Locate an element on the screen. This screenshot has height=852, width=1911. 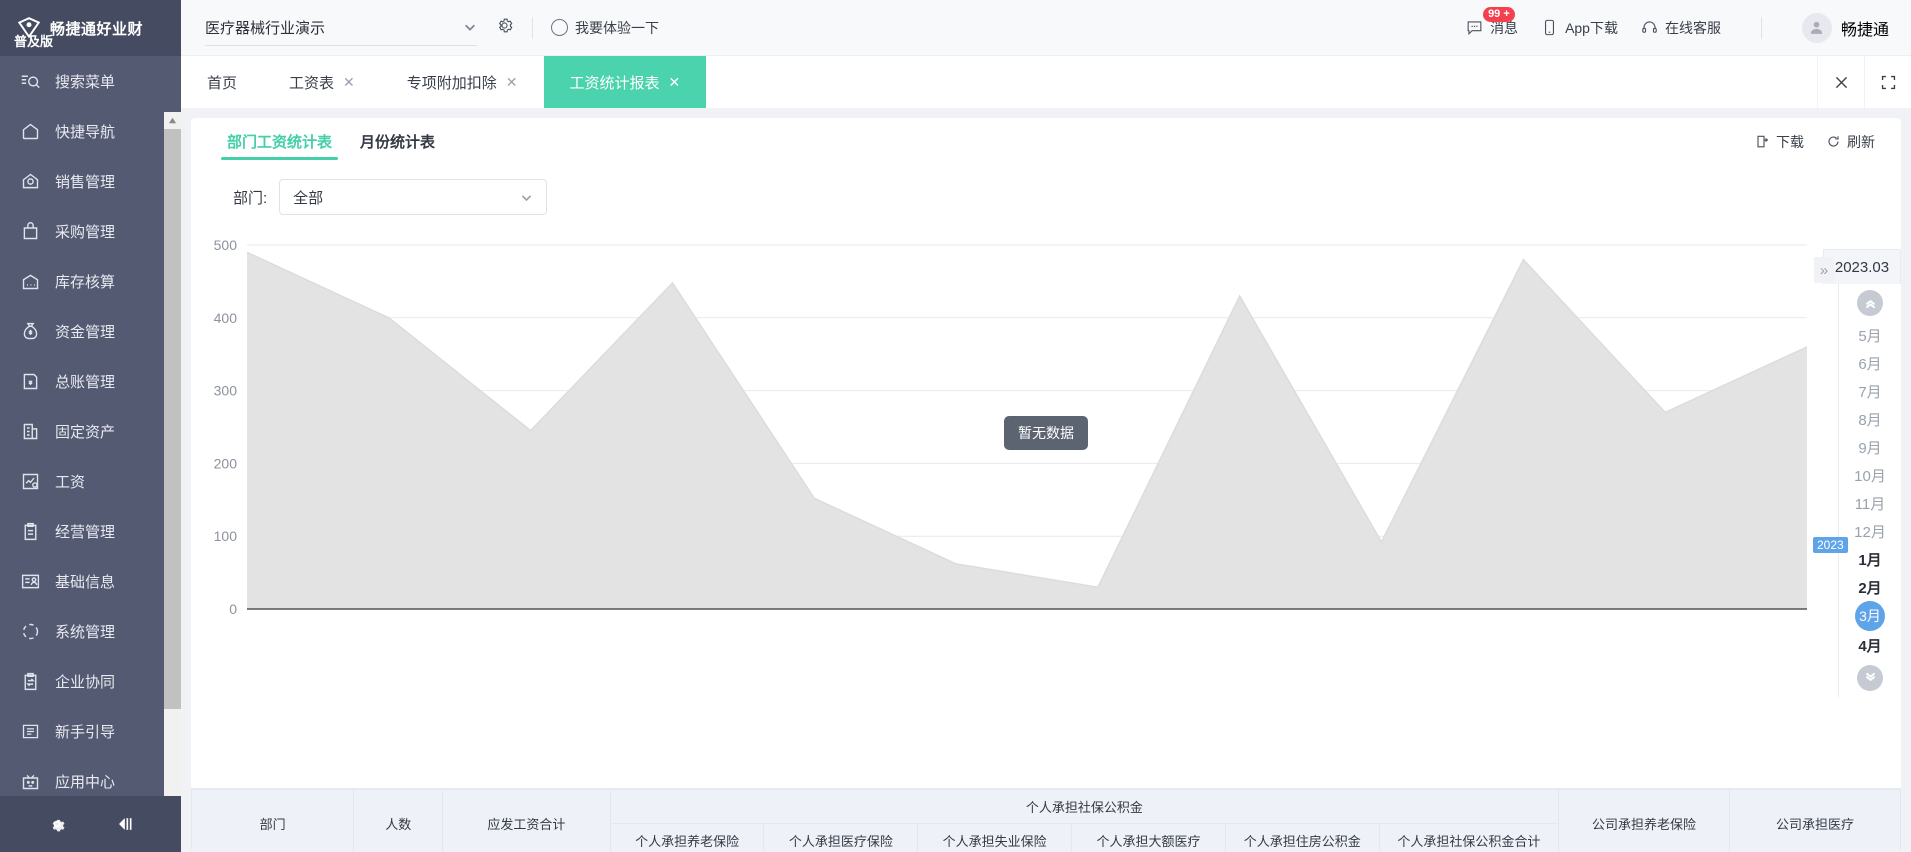
month-item-8: 8月 is located at coordinates (1870, 420).